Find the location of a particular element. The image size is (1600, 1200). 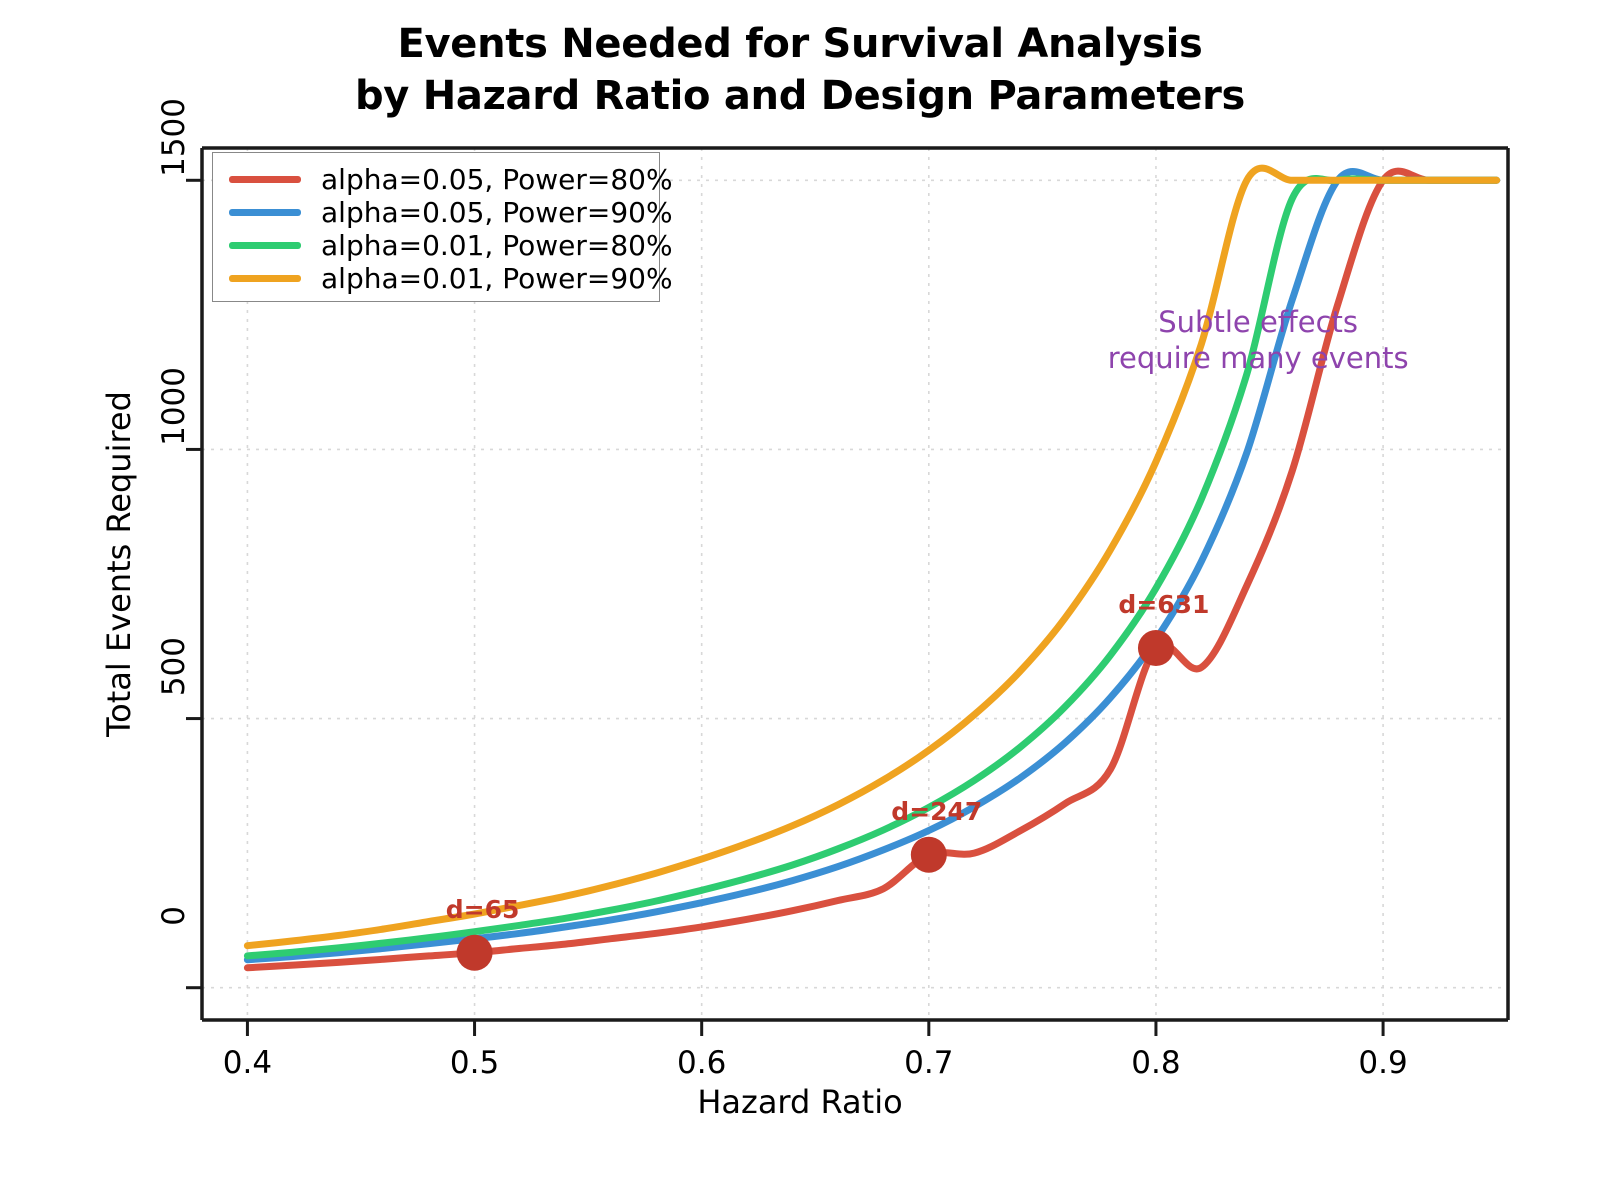

chart-title-line-2: by Hazard Ratio and Design Parameters is located at coordinates (800, 96).